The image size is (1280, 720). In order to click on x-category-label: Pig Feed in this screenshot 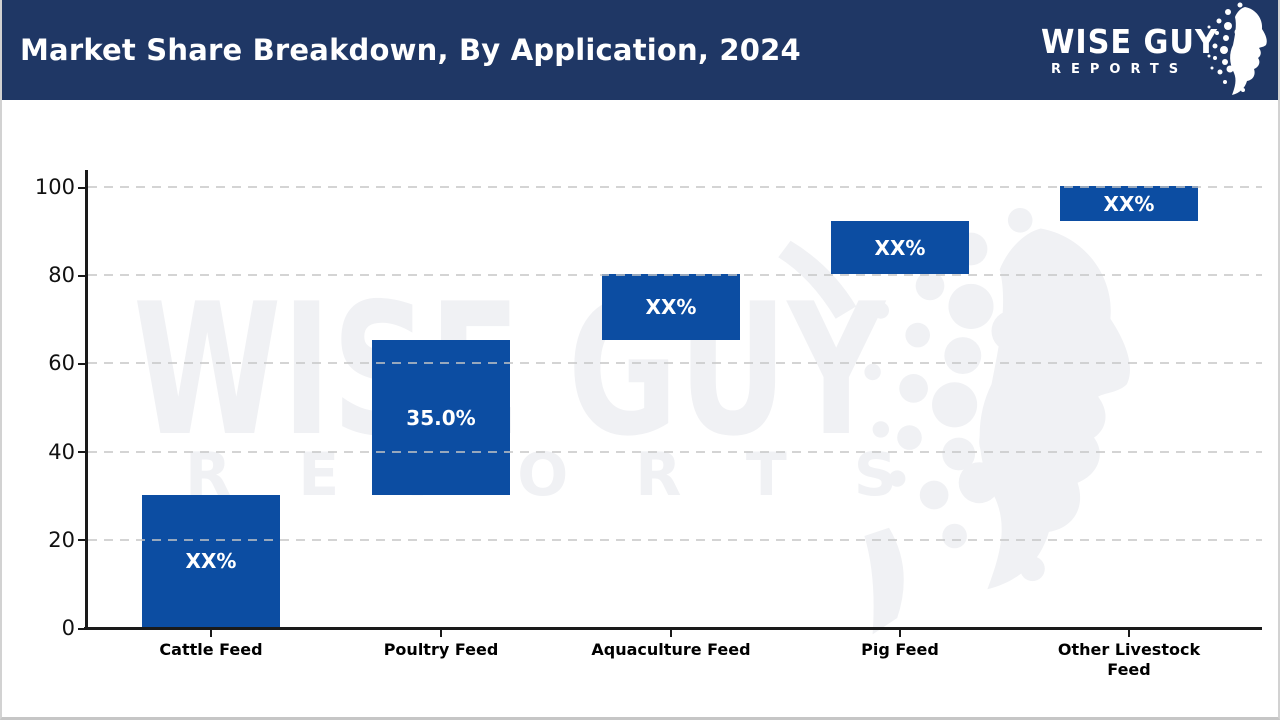, I will do `click(900, 649)`.